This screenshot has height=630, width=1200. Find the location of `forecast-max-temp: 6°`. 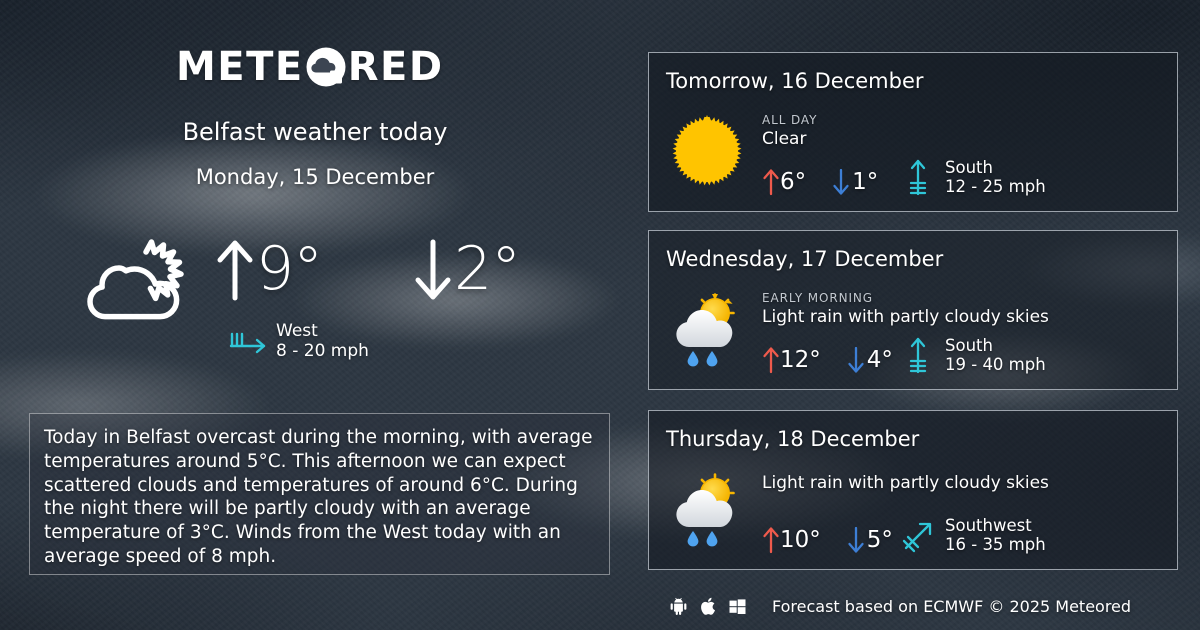

forecast-max-temp: 6° is located at coordinates (784, 182).